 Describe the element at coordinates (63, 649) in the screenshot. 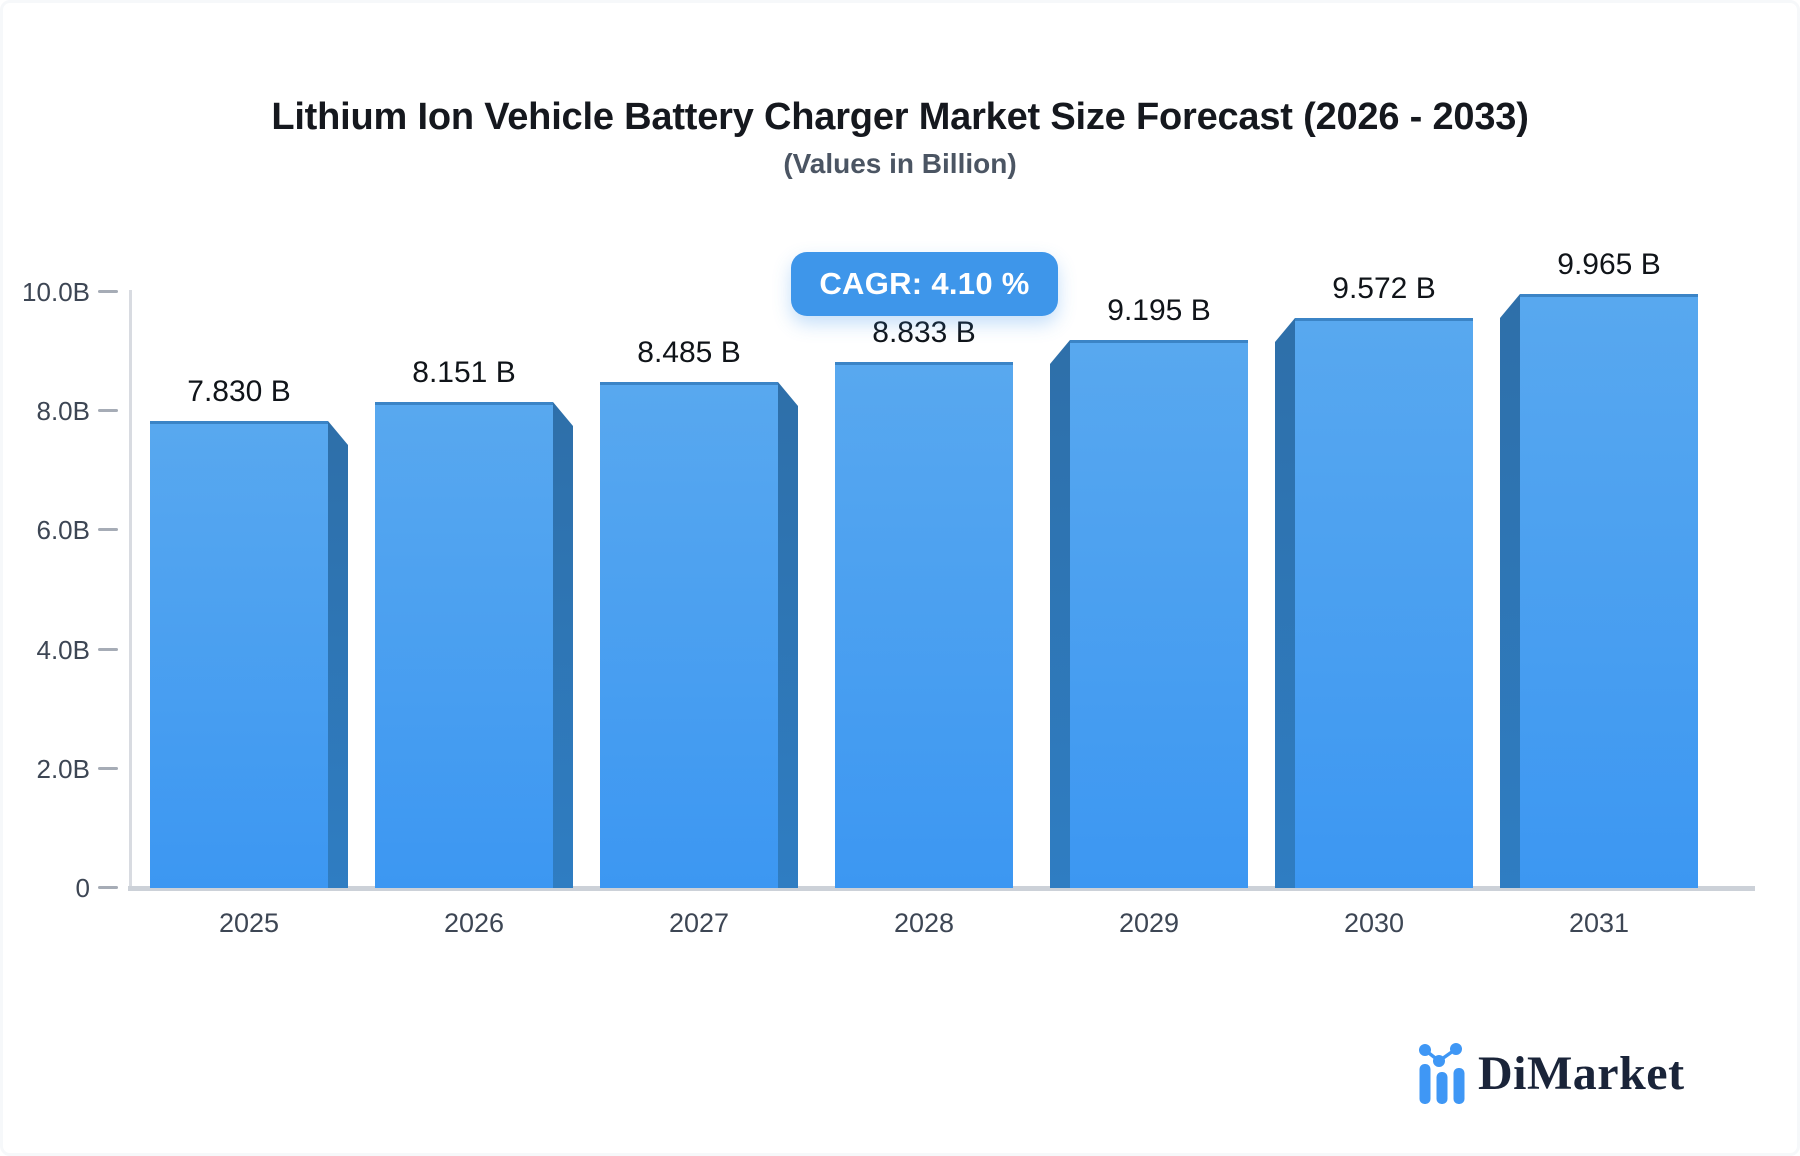

I see `y-tick-label: 4.0B` at that location.